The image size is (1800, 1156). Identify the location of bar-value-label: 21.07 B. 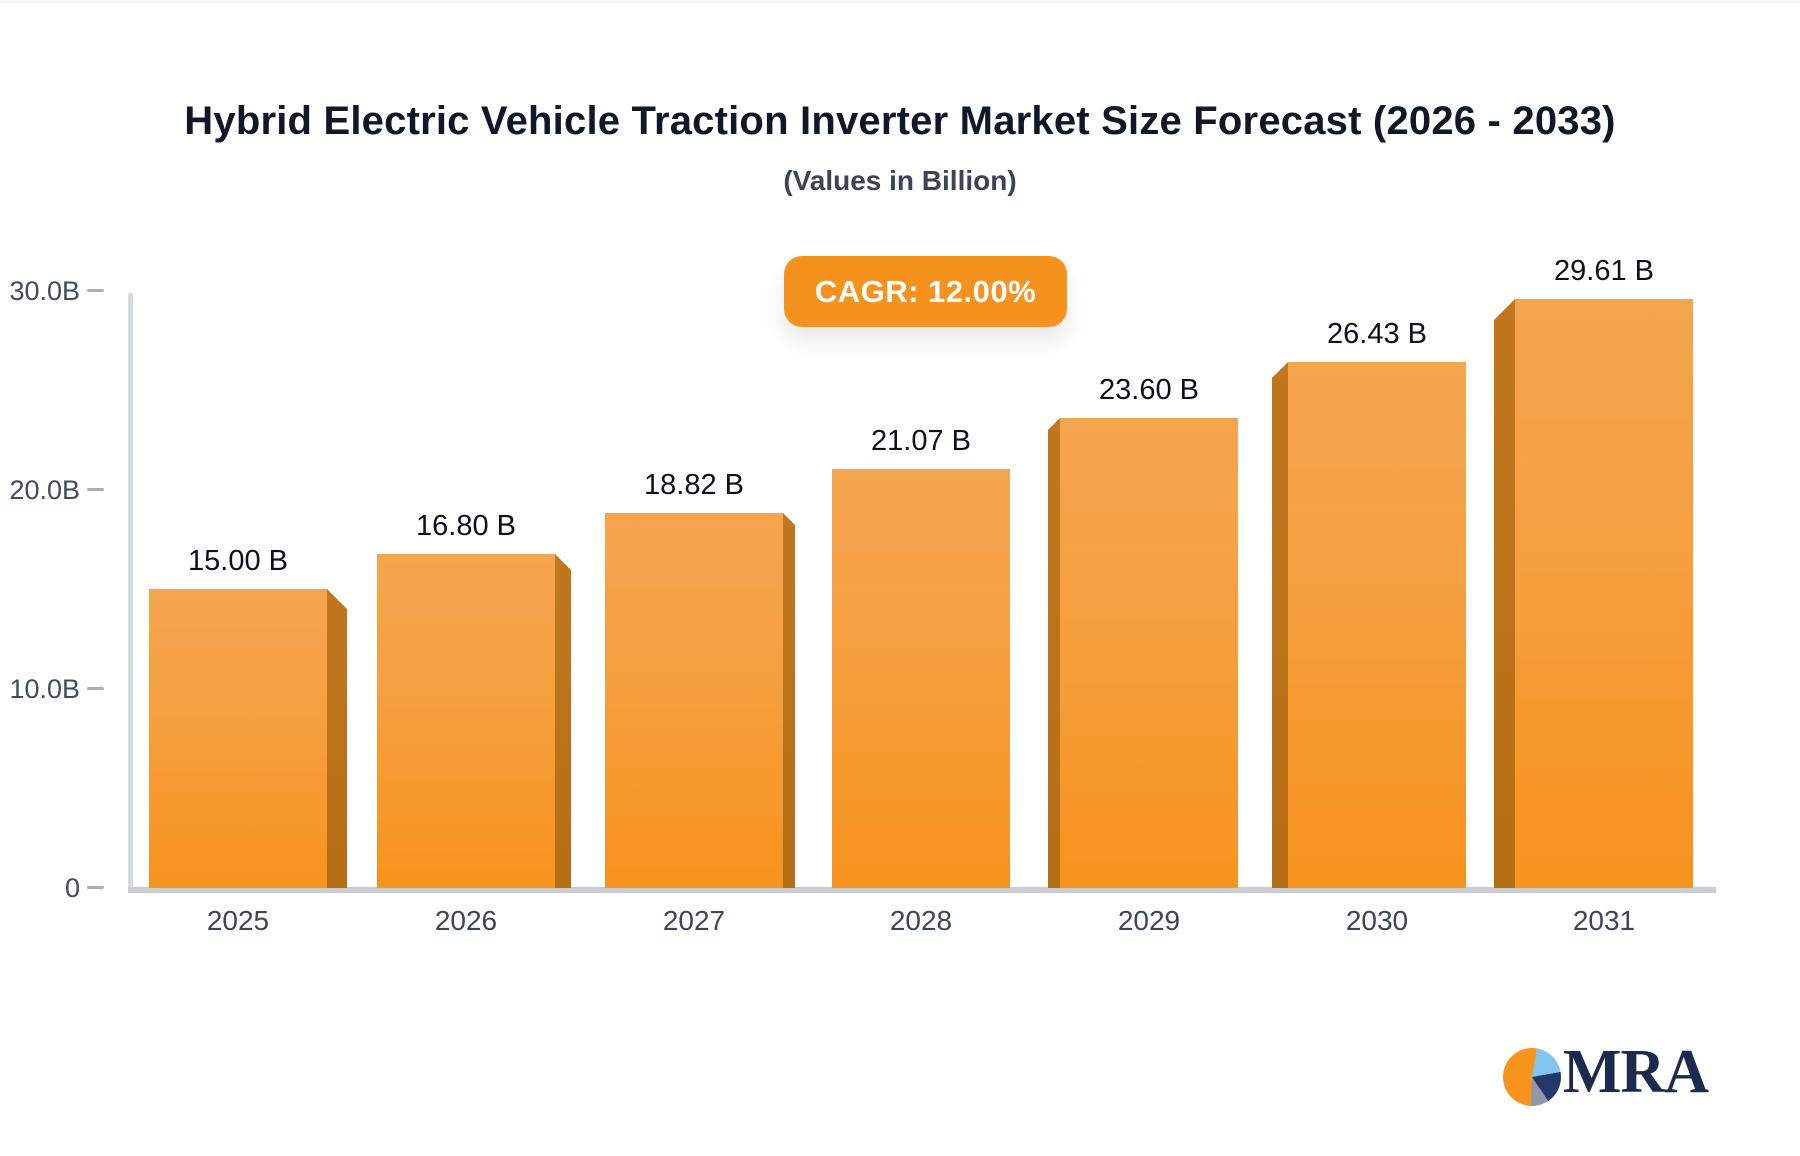
(921, 441).